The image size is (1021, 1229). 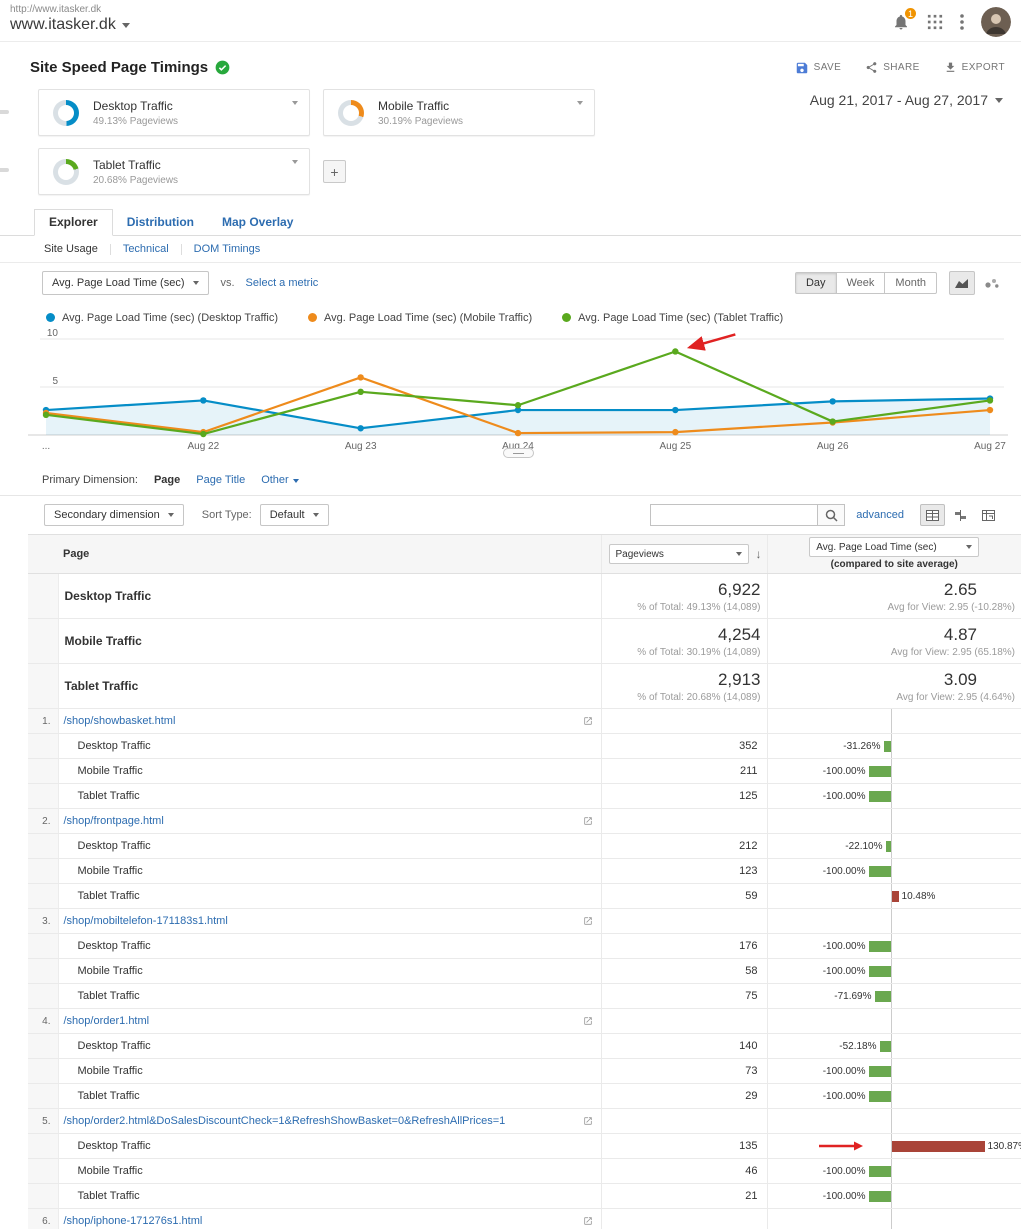 What do you see at coordinates (524, 896) in the screenshot?
I see `segment-sub-row: Tablet Traffic 59 10.48%` at bounding box center [524, 896].